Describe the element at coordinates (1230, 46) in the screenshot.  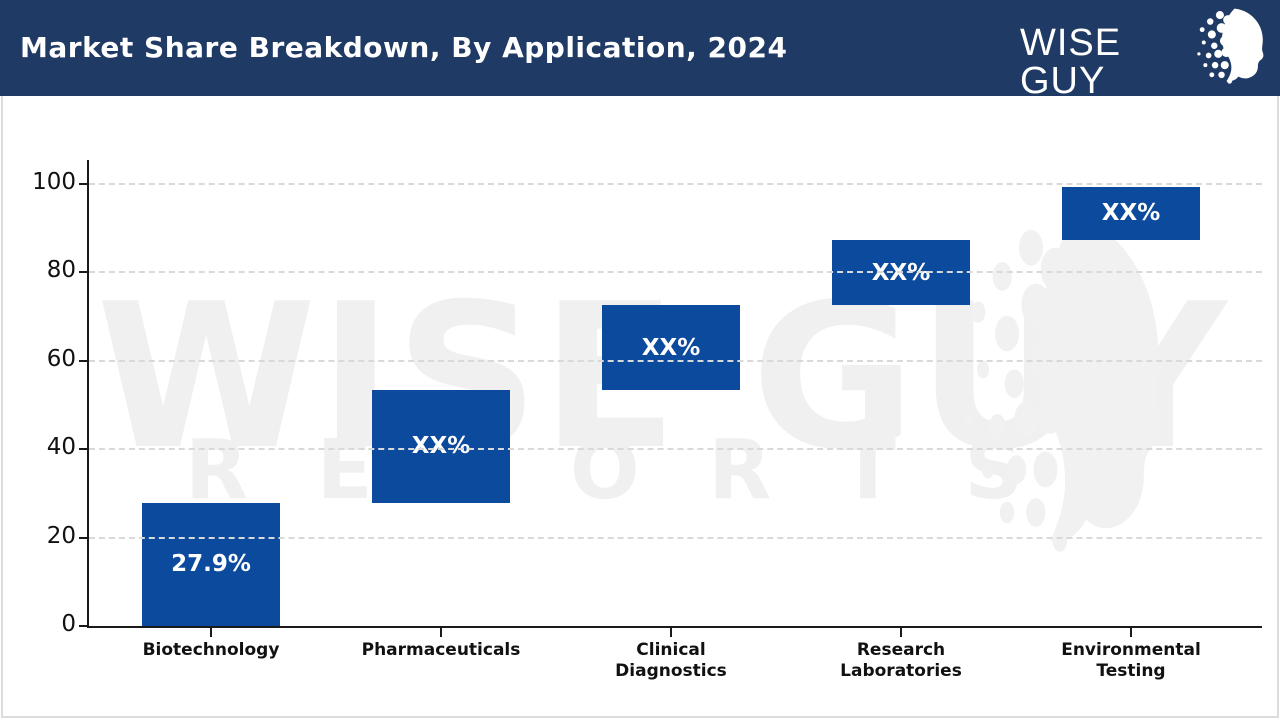
I see `wiseguy-face-icon` at that location.